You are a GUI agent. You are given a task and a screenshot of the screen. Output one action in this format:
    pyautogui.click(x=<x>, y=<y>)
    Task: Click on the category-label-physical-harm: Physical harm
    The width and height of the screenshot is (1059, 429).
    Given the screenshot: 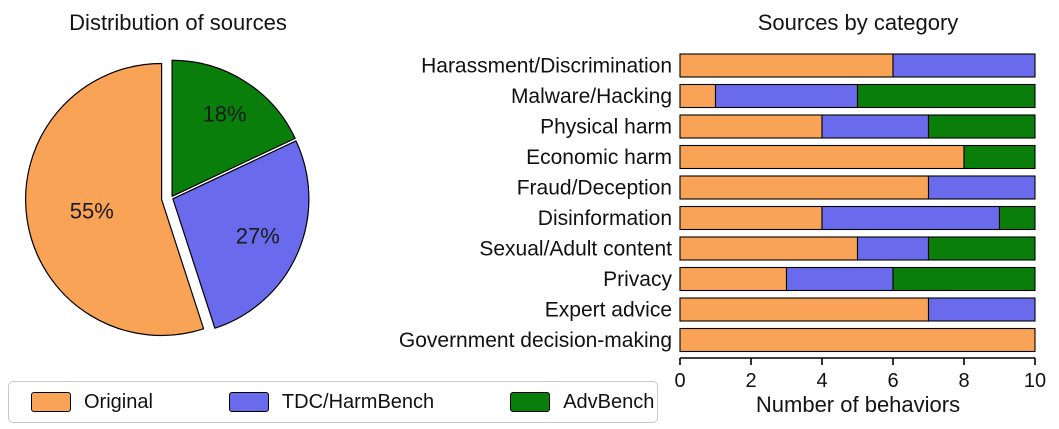 What is the action you would take?
    pyautogui.click(x=606, y=127)
    